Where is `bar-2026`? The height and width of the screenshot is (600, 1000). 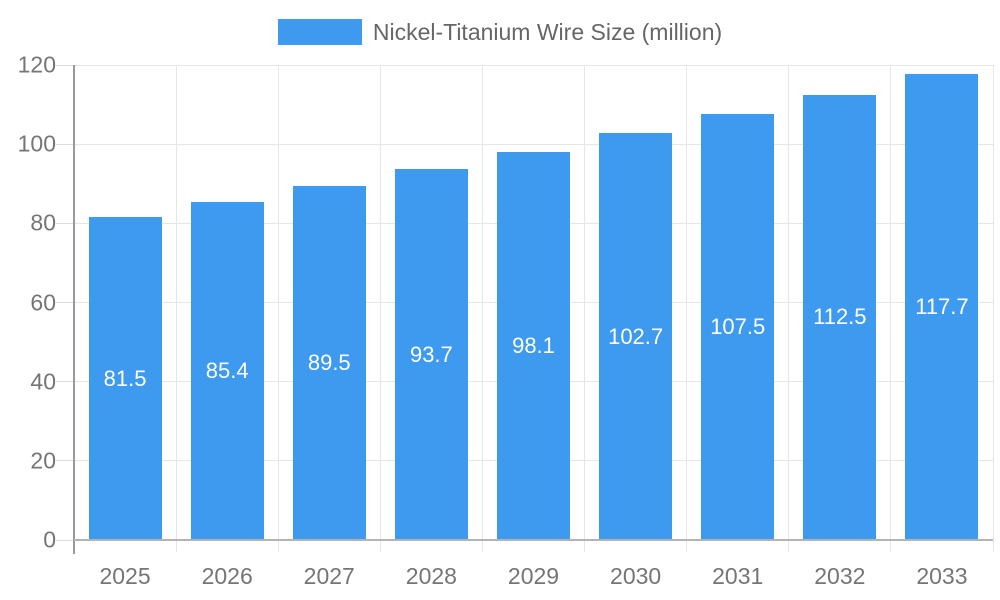 bar-2026 is located at coordinates (227, 370).